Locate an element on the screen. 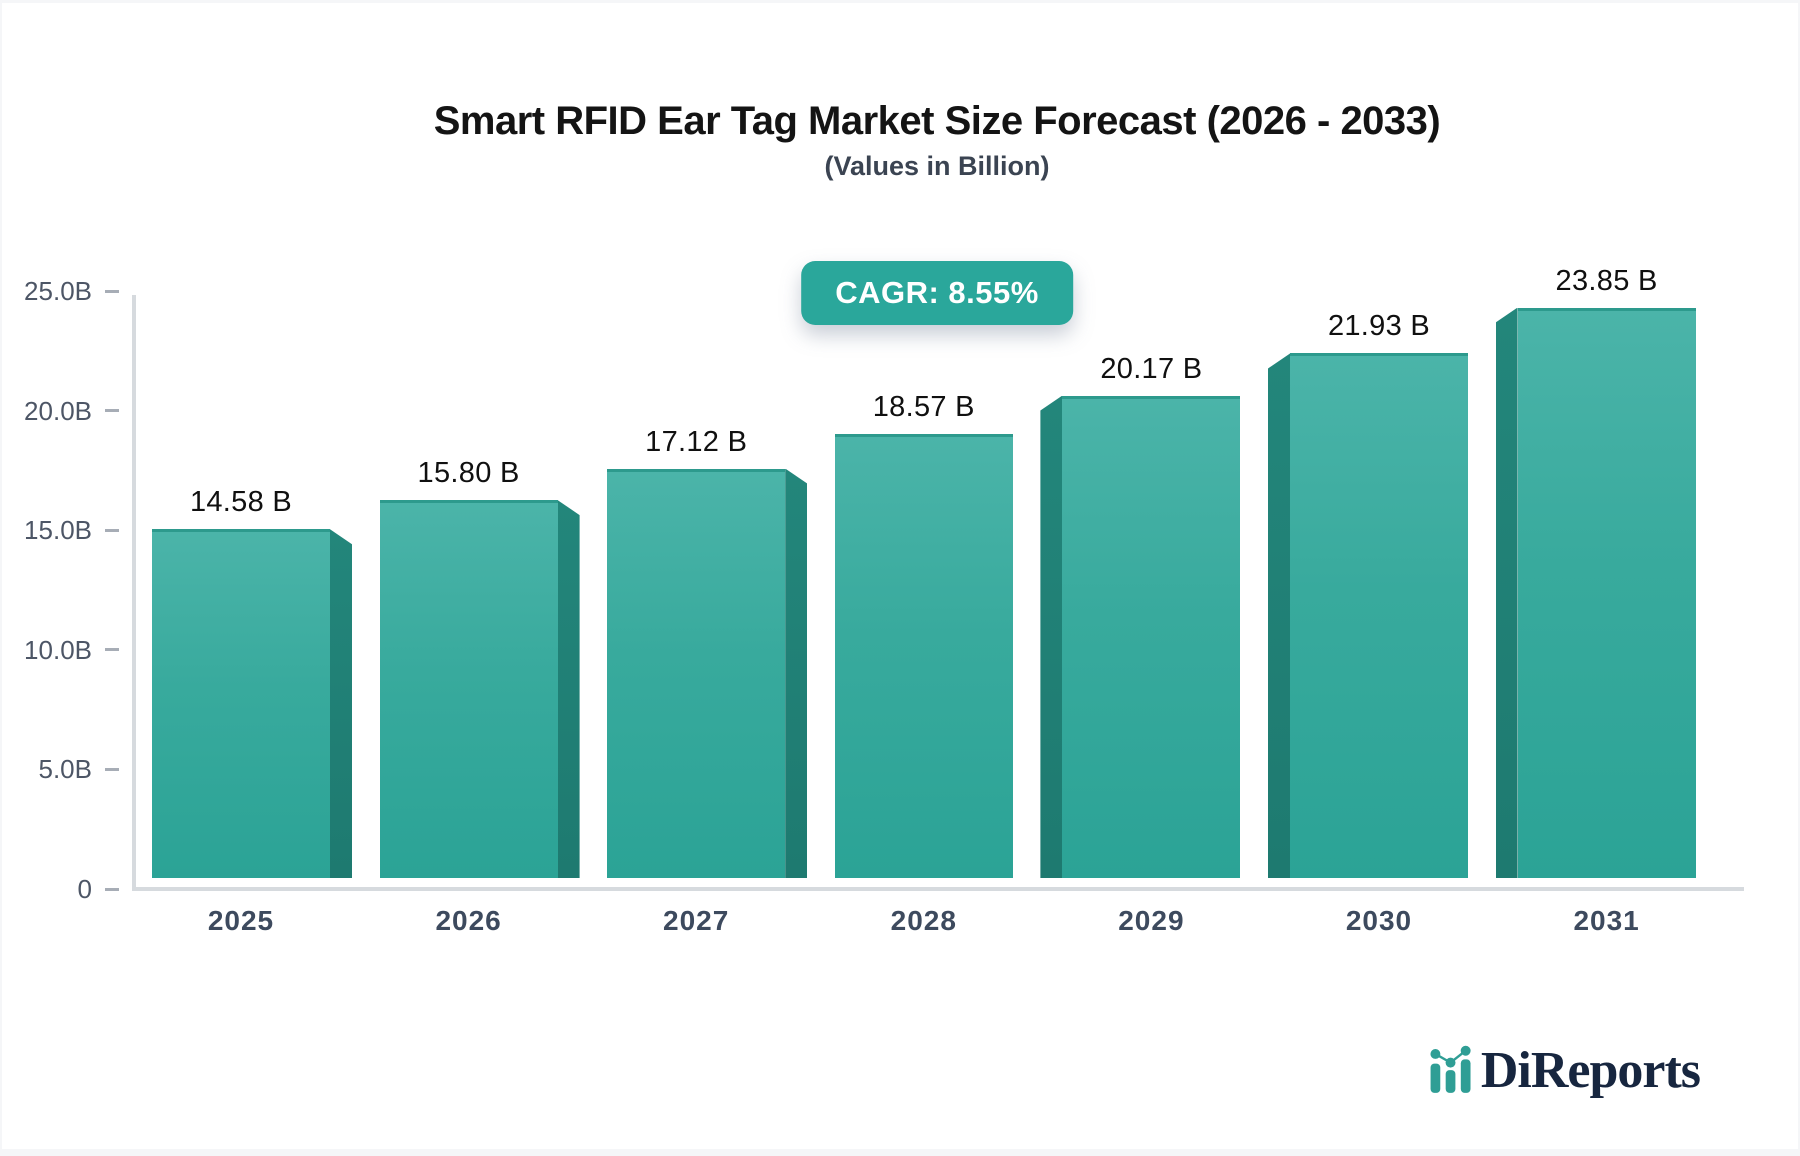  x-axis-label-2031: 2031 is located at coordinates (1606, 920).